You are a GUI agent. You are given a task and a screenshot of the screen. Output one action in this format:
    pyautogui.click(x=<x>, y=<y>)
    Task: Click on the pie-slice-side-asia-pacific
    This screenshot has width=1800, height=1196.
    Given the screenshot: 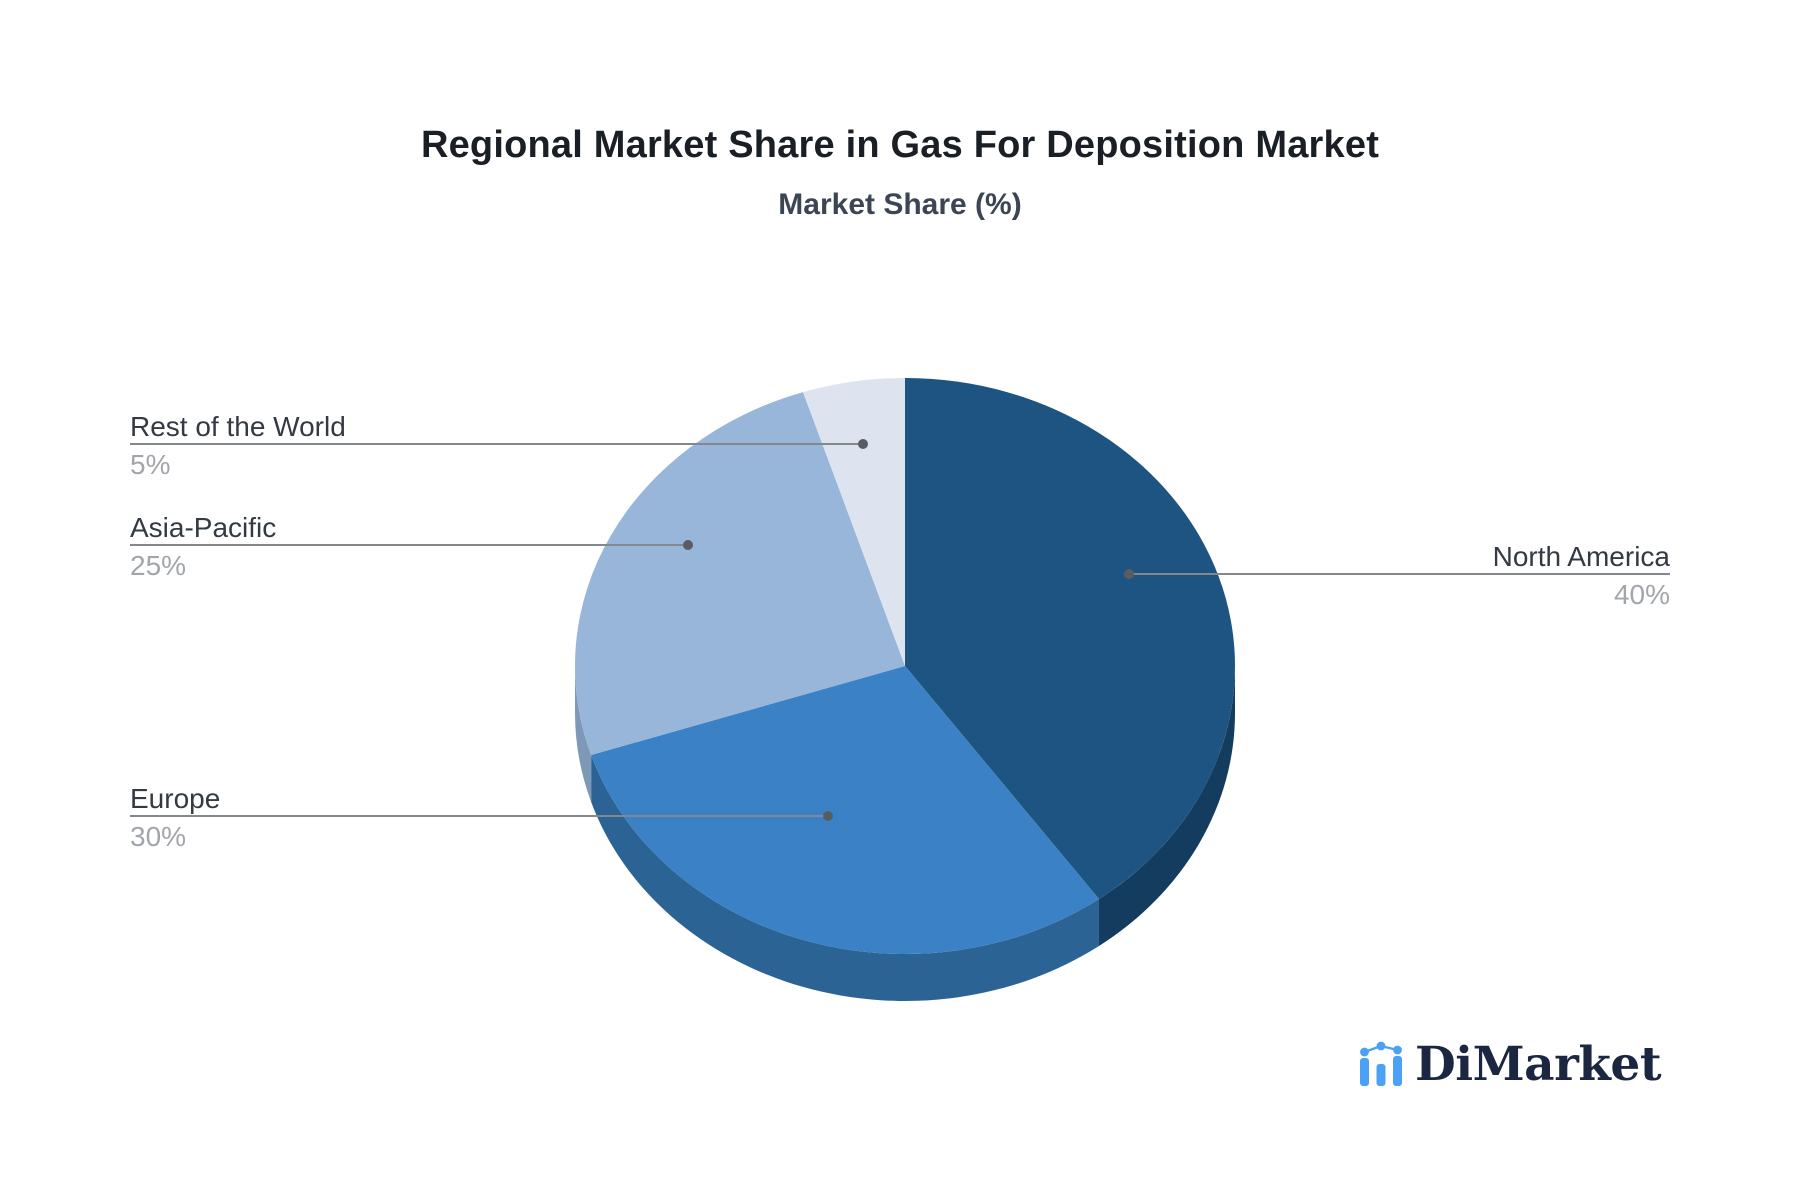 What is the action you would take?
    pyautogui.click(x=583, y=734)
    